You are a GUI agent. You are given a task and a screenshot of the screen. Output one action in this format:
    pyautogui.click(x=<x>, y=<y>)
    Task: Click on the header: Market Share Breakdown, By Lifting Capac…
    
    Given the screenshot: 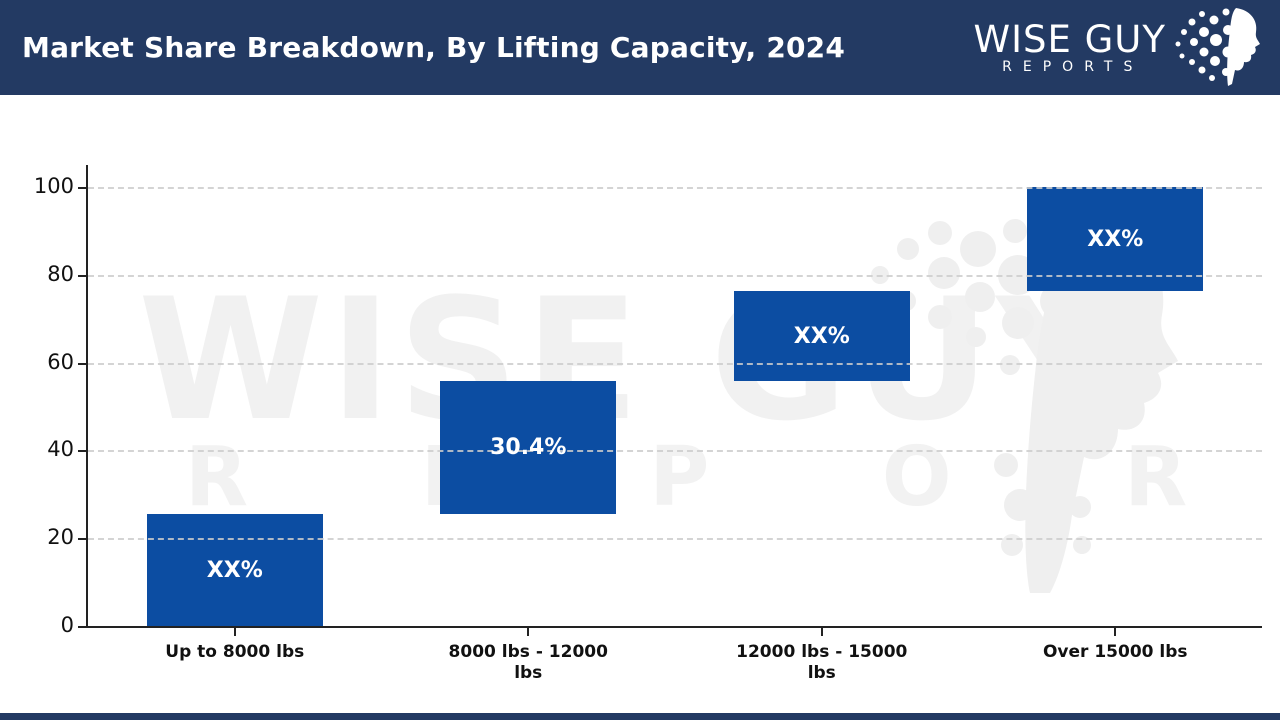 What is the action you would take?
    pyautogui.click(x=640, y=47)
    